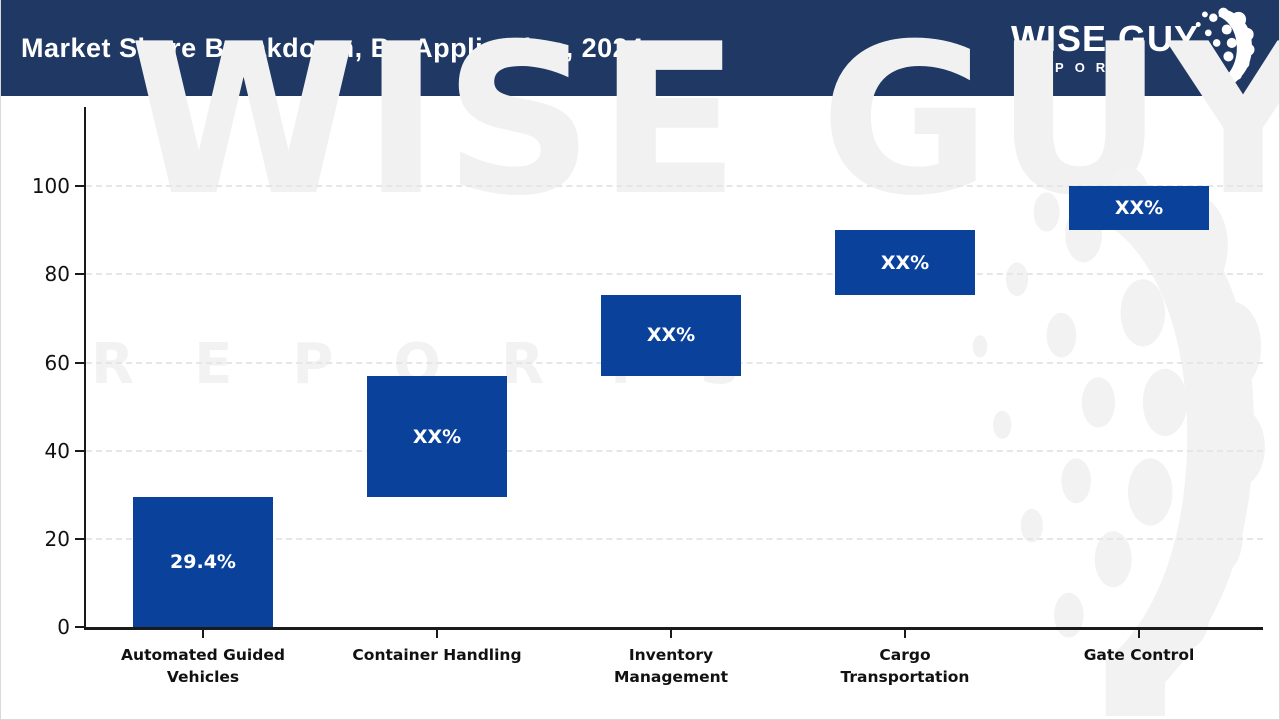 The width and height of the screenshot is (1280, 720). Describe the element at coordinates (63, 627) in the screenshot. I see `y-tick-label-0: 0` at that location.